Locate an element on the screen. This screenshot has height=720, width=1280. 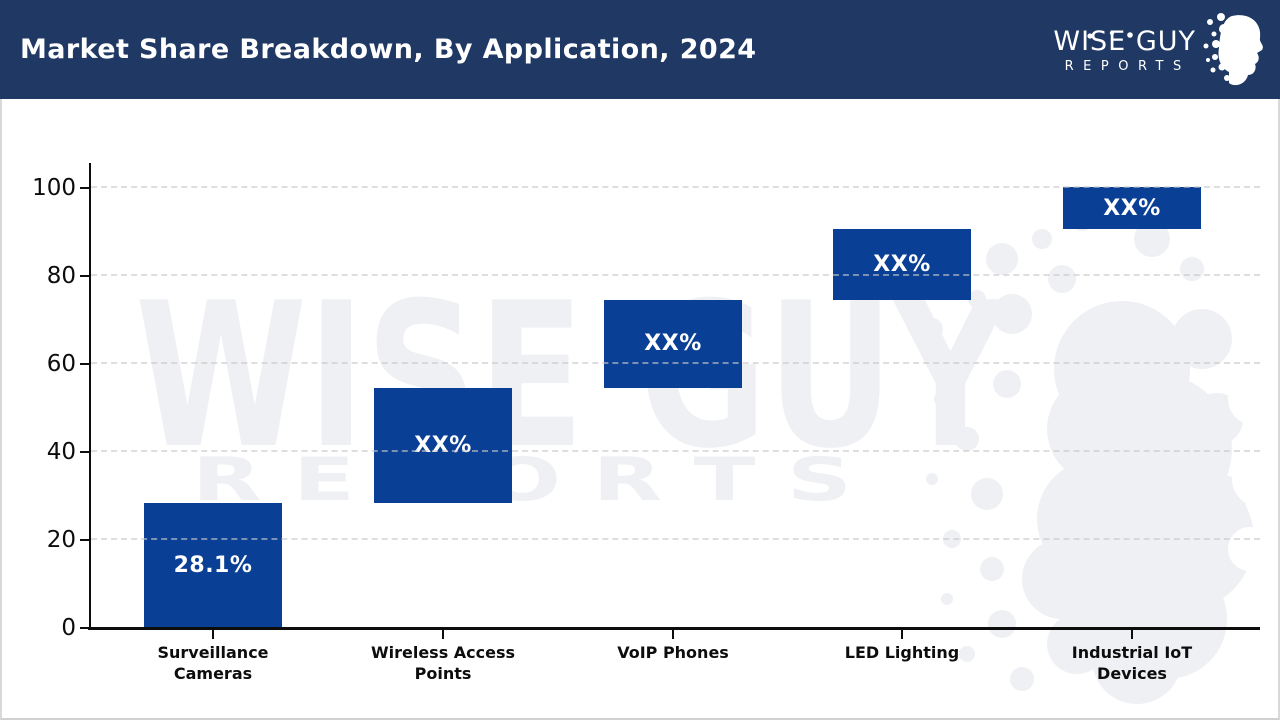
logo-dots-decoration is located at coordinates (1110, 34).